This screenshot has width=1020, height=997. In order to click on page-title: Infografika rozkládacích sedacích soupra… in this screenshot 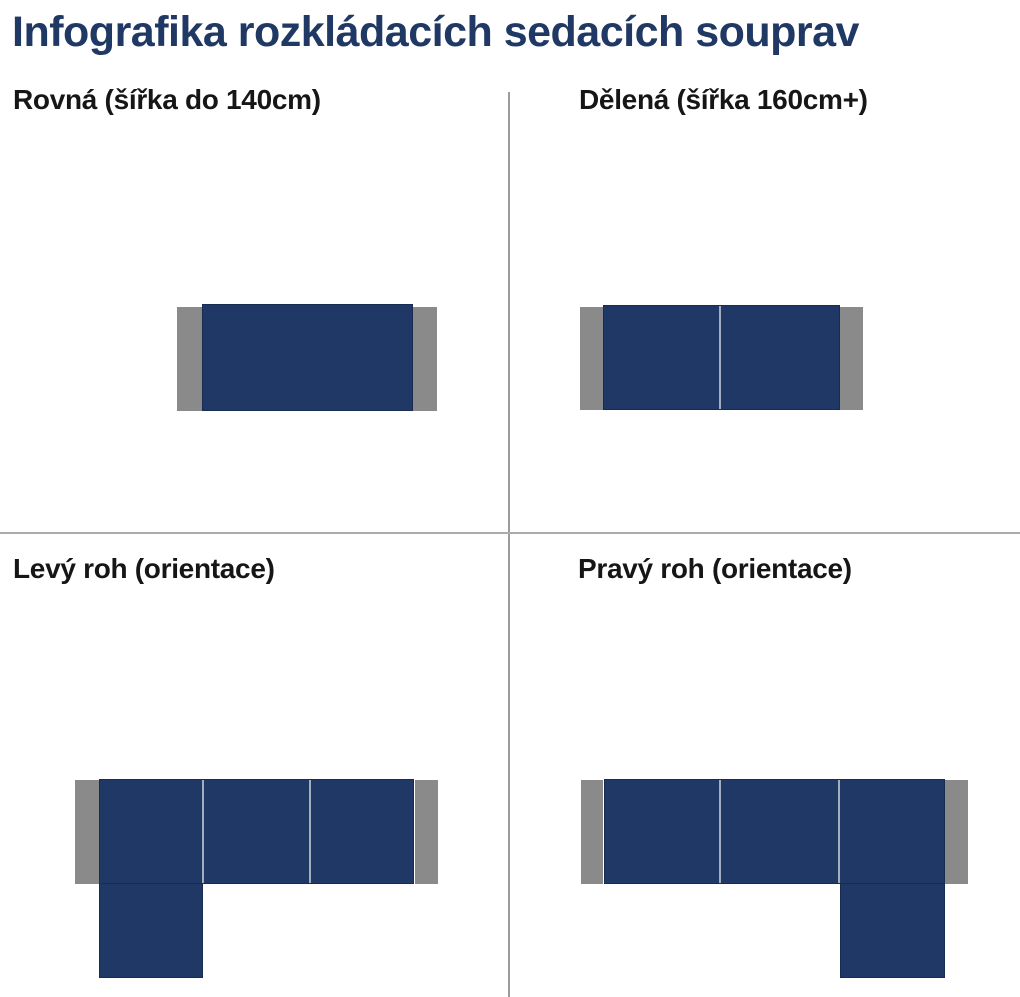, I will do `click(435, 32)`.